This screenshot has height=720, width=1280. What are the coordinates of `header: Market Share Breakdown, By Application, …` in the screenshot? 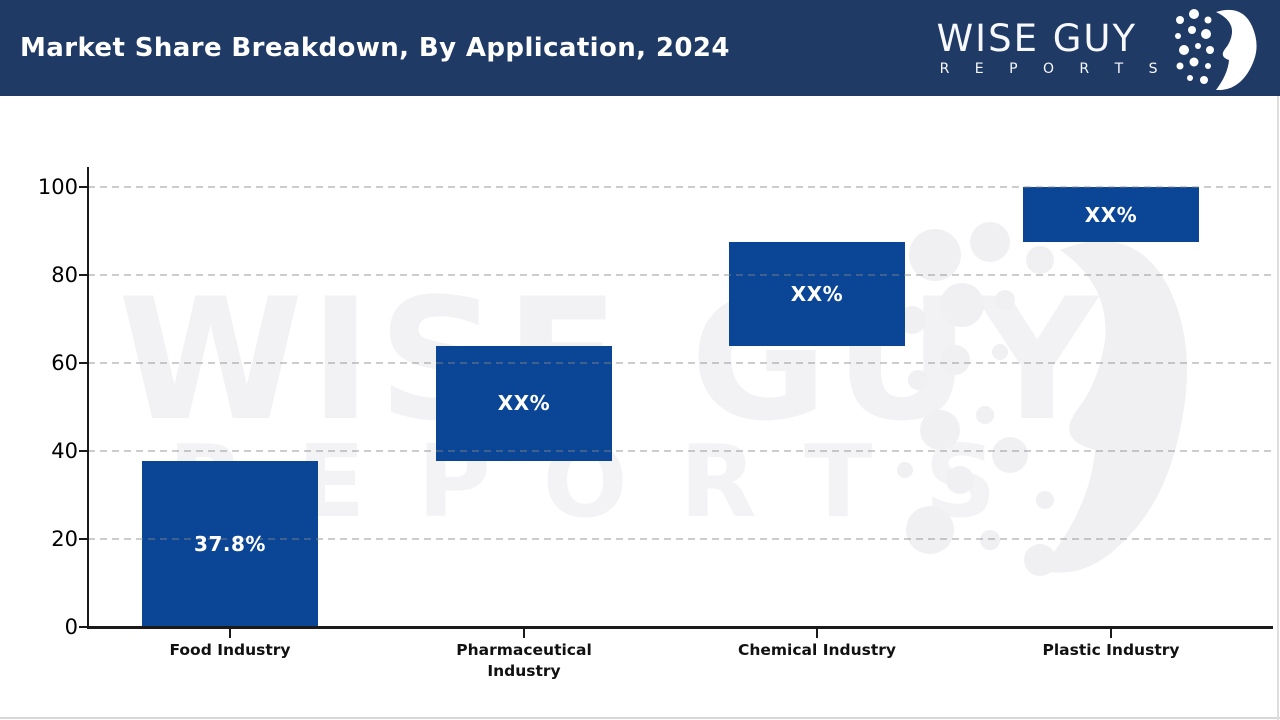 It's located at (640, 48).